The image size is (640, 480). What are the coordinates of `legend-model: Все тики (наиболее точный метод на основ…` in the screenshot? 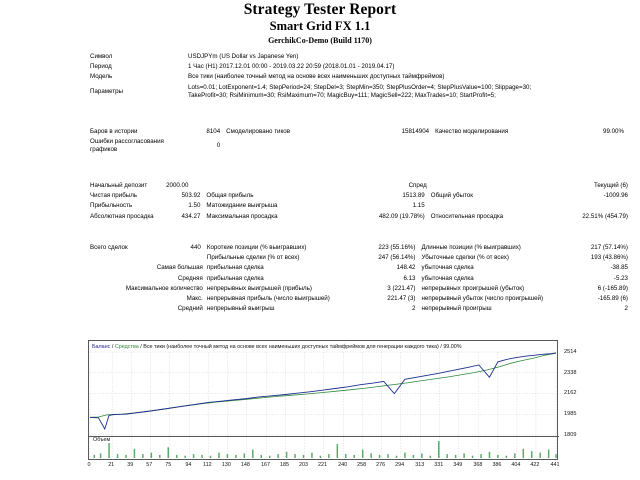 It's located at (291, 346).